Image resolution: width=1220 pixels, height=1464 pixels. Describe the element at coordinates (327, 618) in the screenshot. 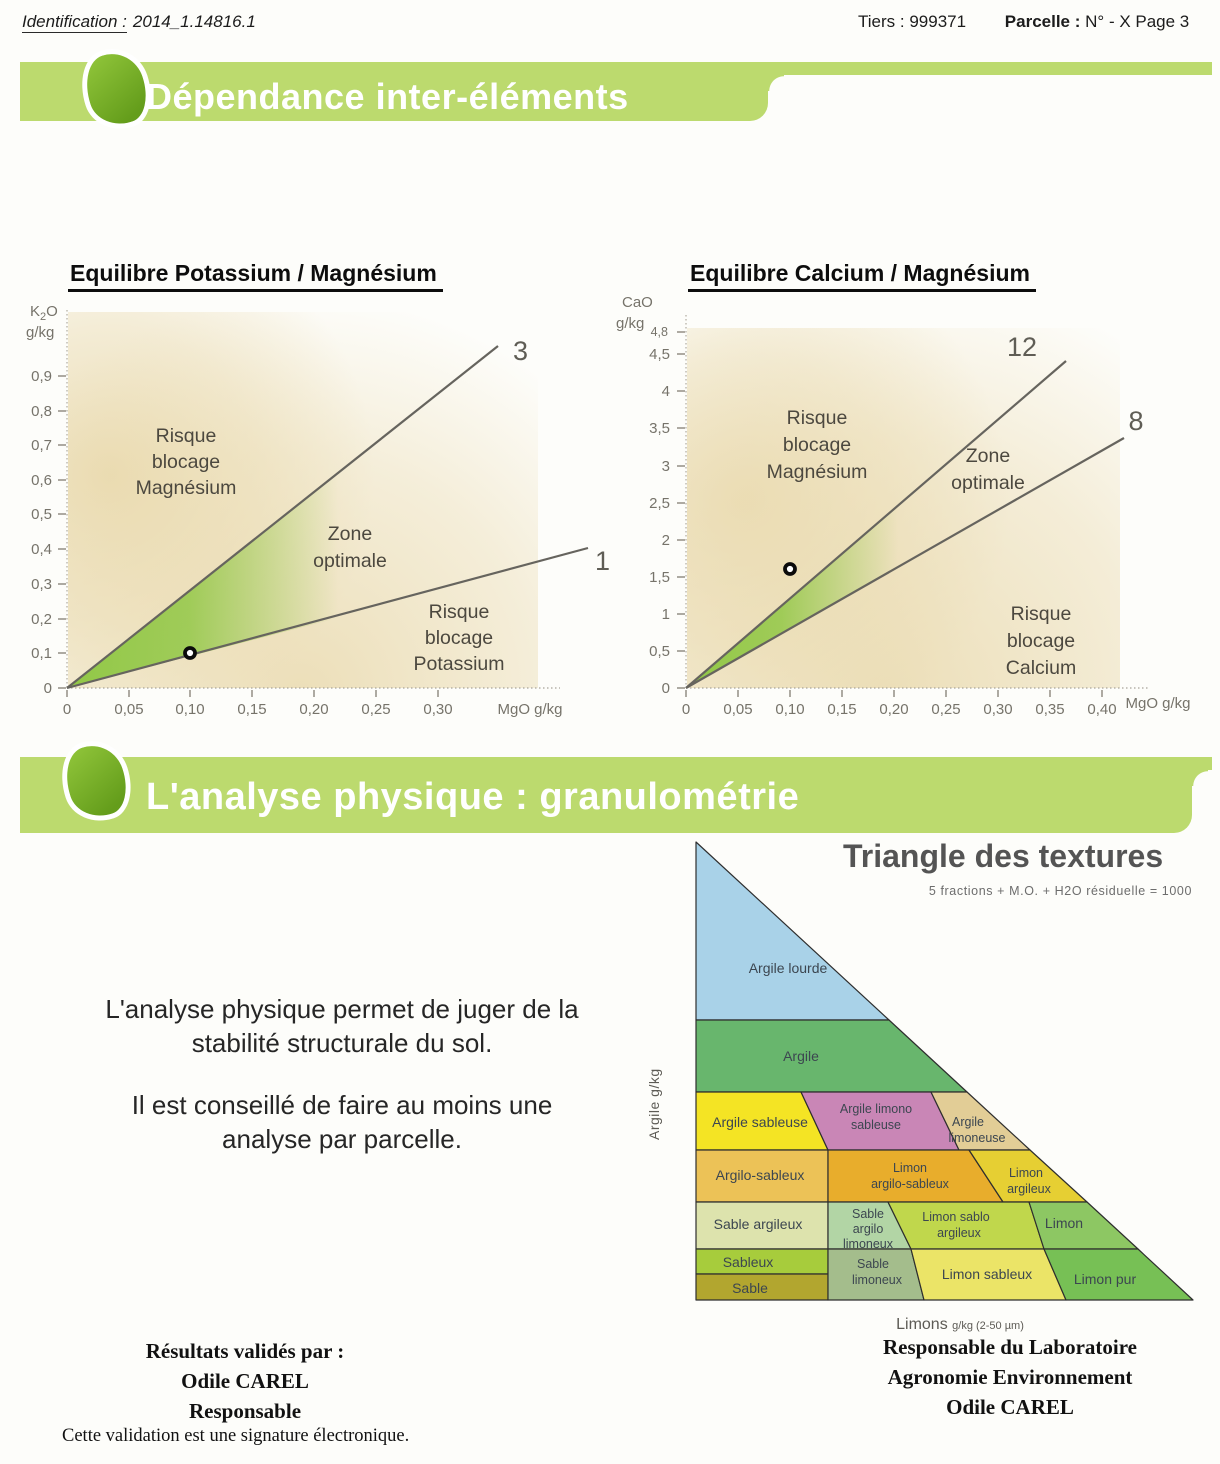

I see `chart1-ratio1-line` at that location.